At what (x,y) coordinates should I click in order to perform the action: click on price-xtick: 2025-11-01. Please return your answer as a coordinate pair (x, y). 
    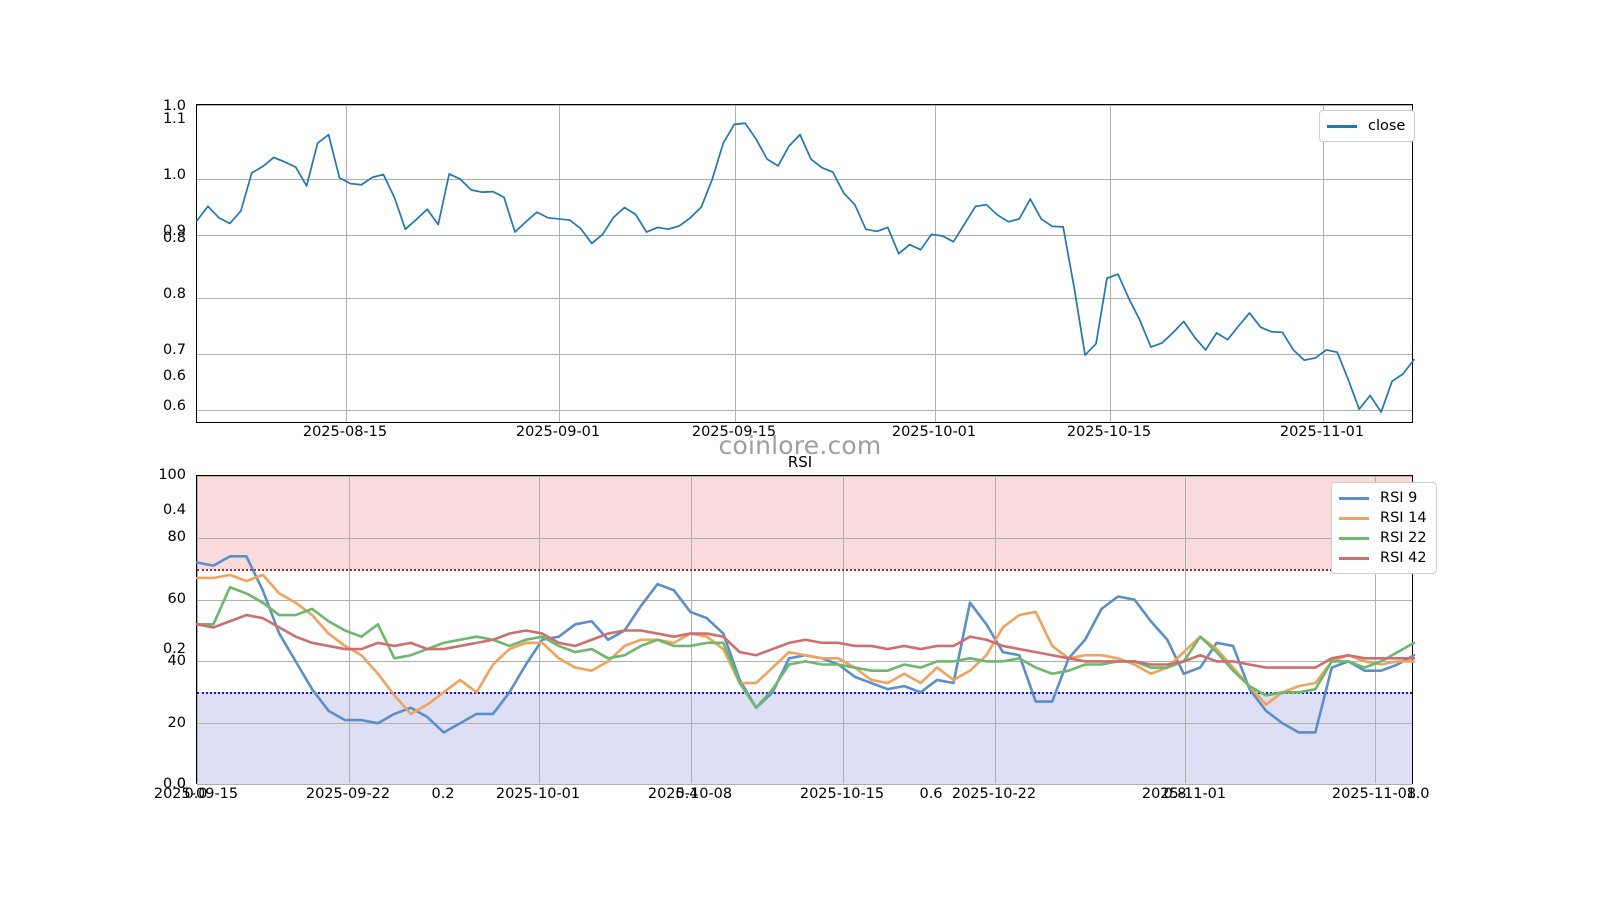
    Looking at the image, I should click on (1322, 432).